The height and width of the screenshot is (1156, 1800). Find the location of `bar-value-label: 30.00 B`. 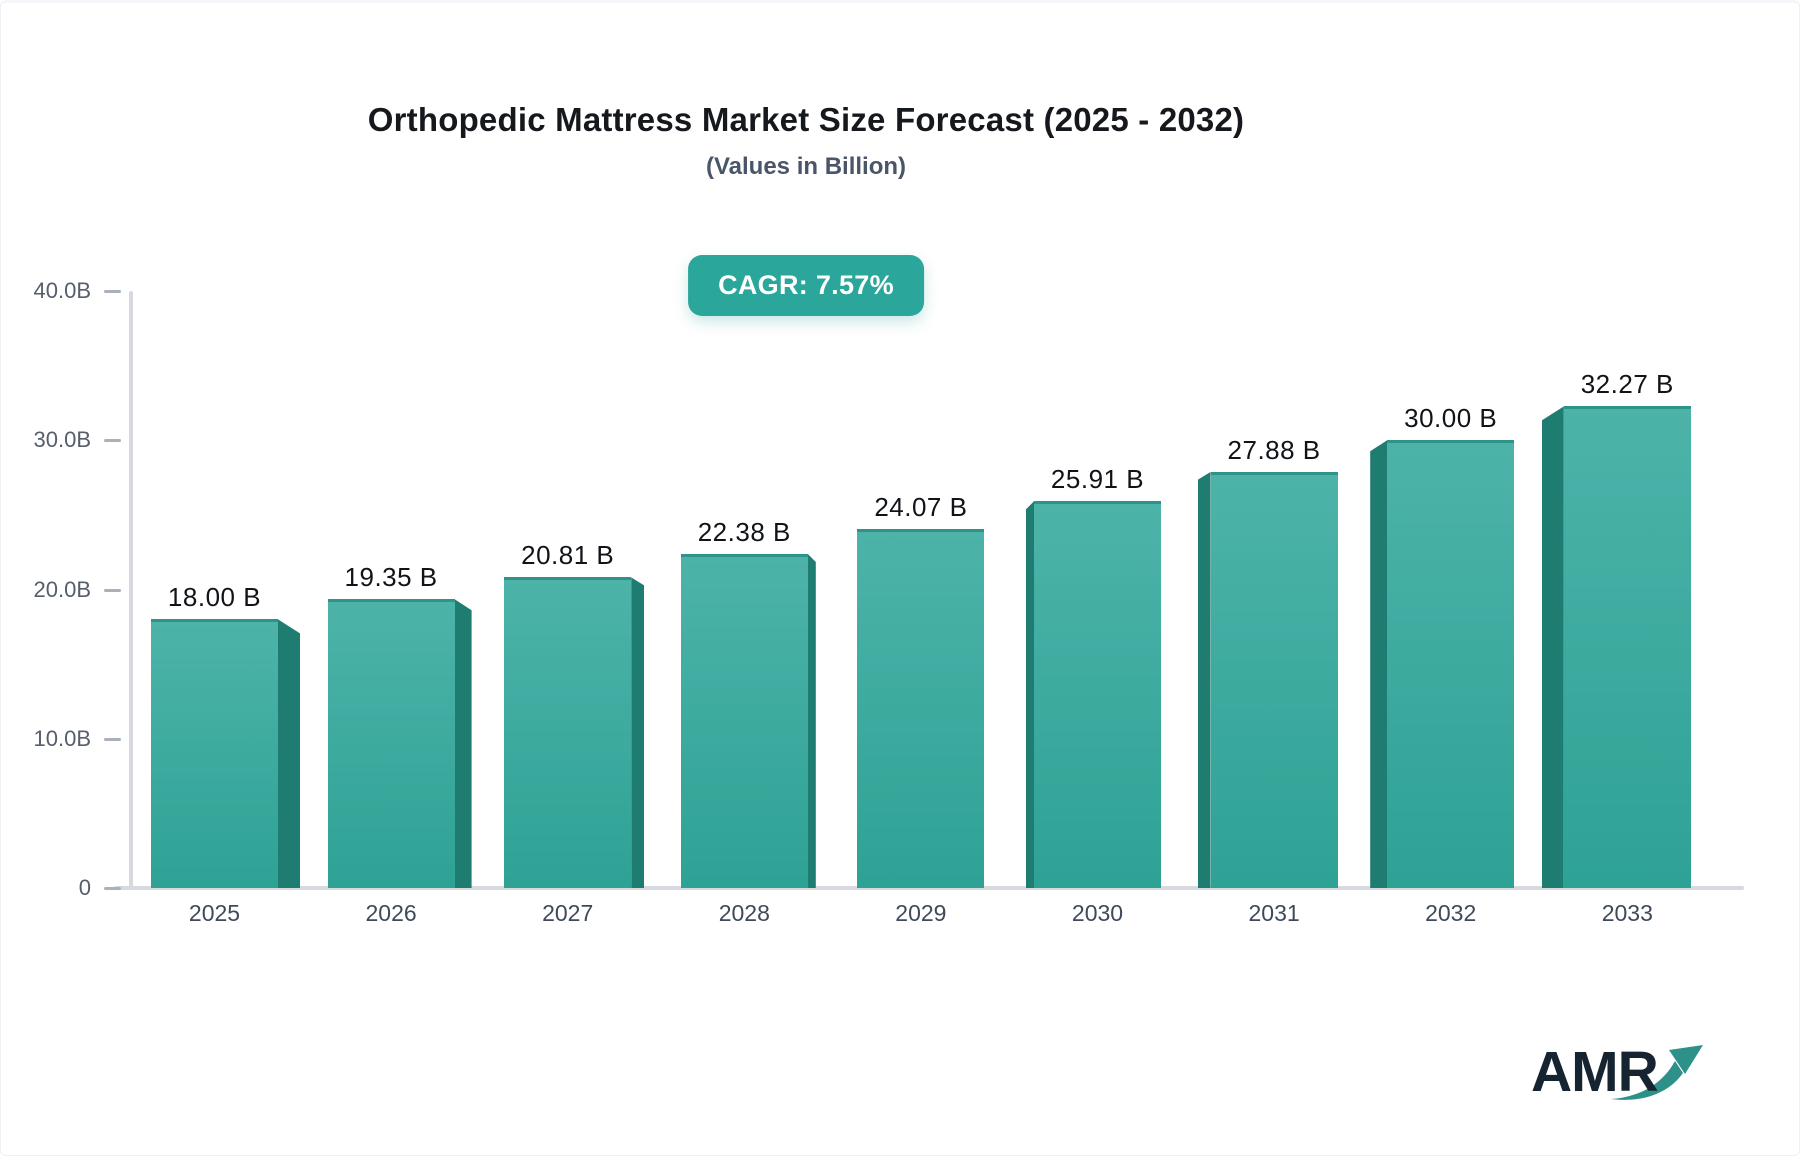

bar-value-label: 30.00 B is located at coordinates (1451, 418).